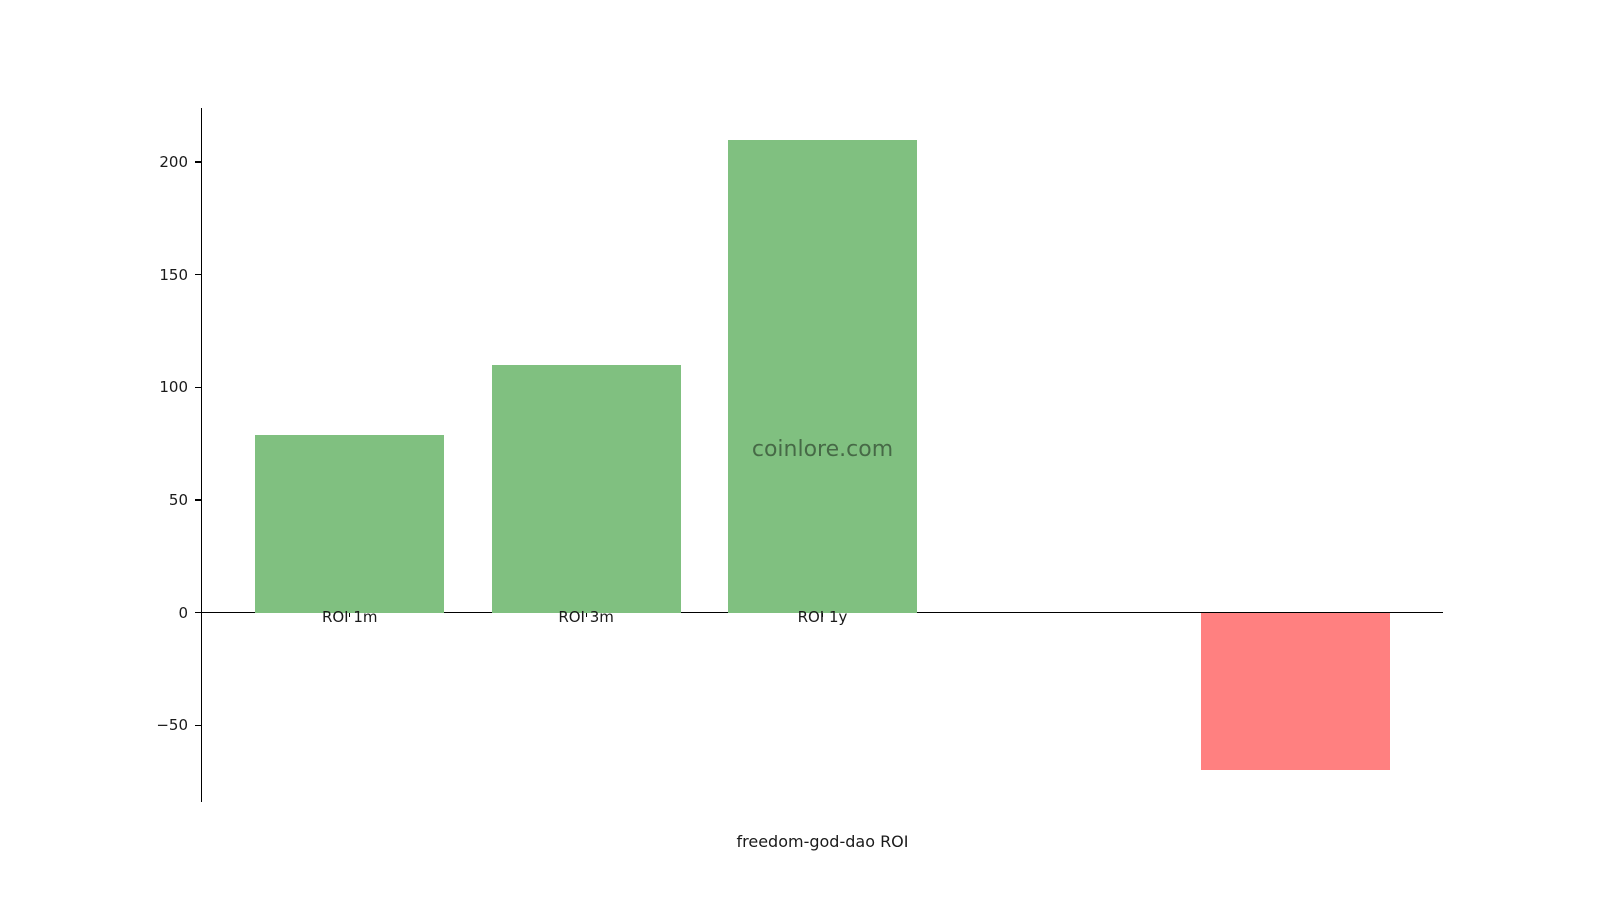  Describe the element at coordinates (183, 612) in the screenshot. I see `y-tick-label: 0` at that location.